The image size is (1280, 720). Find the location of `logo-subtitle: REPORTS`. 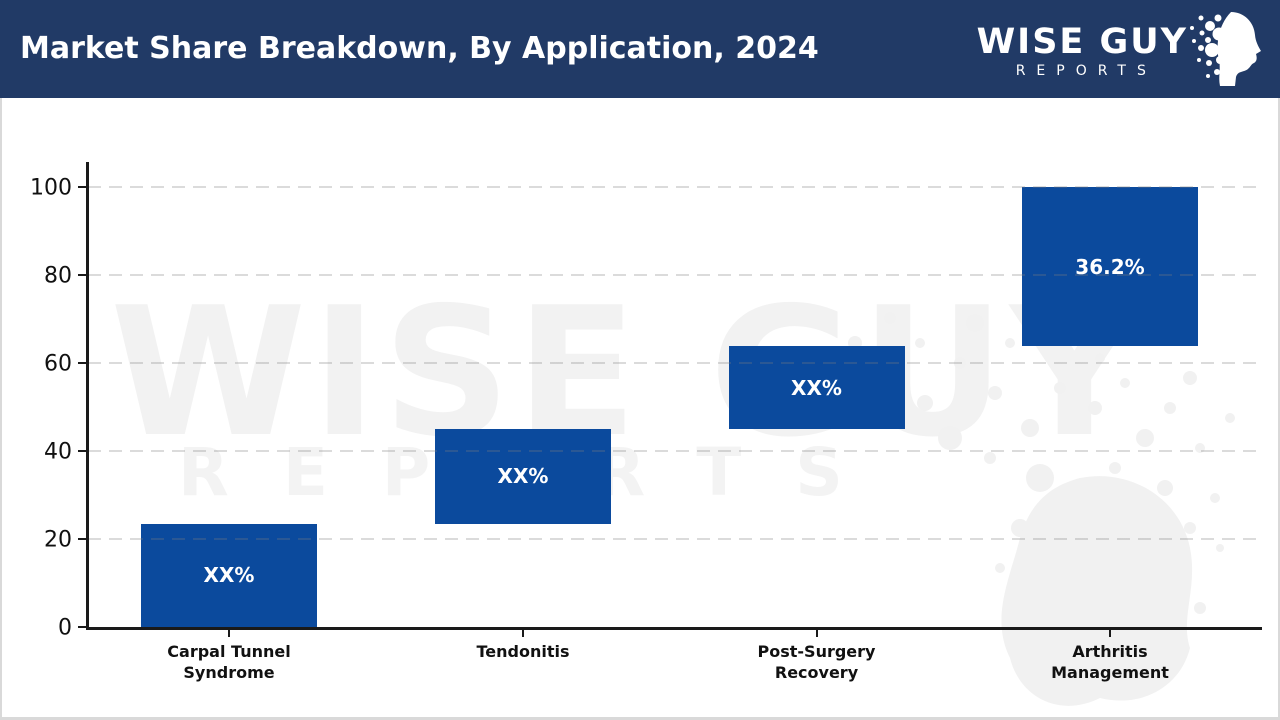

logo-subtitle: REPORTS is located at coordinates (1086, 70).